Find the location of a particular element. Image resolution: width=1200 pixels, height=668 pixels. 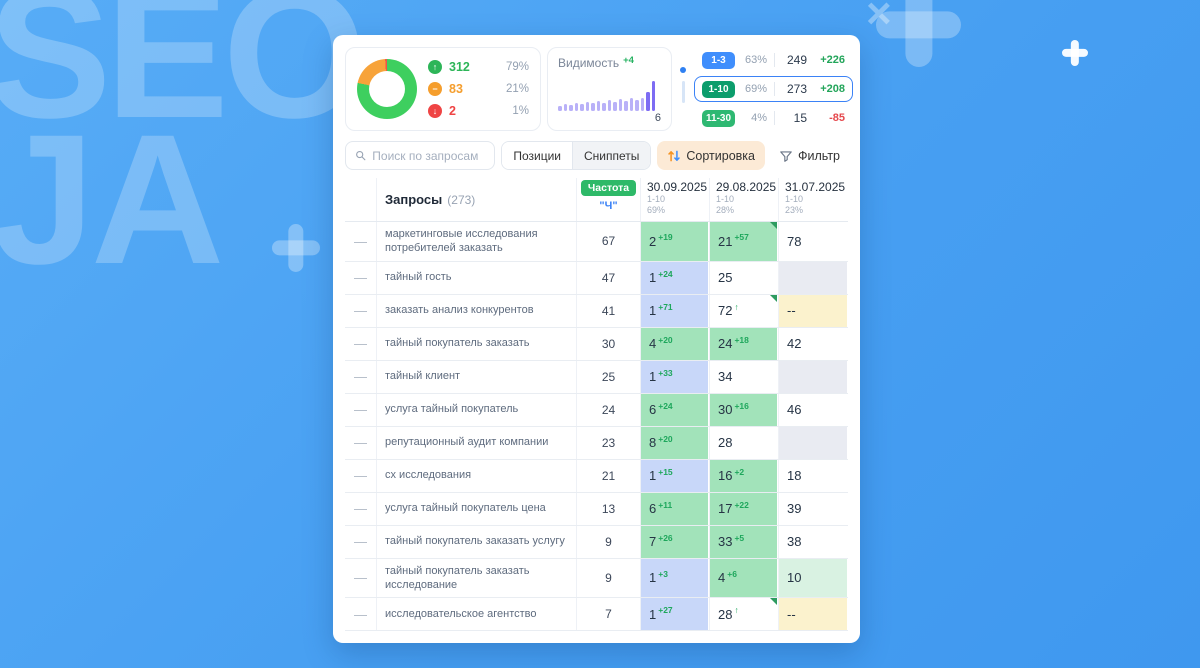

frequency-cell: 67 is located at coordinates (609, 241).